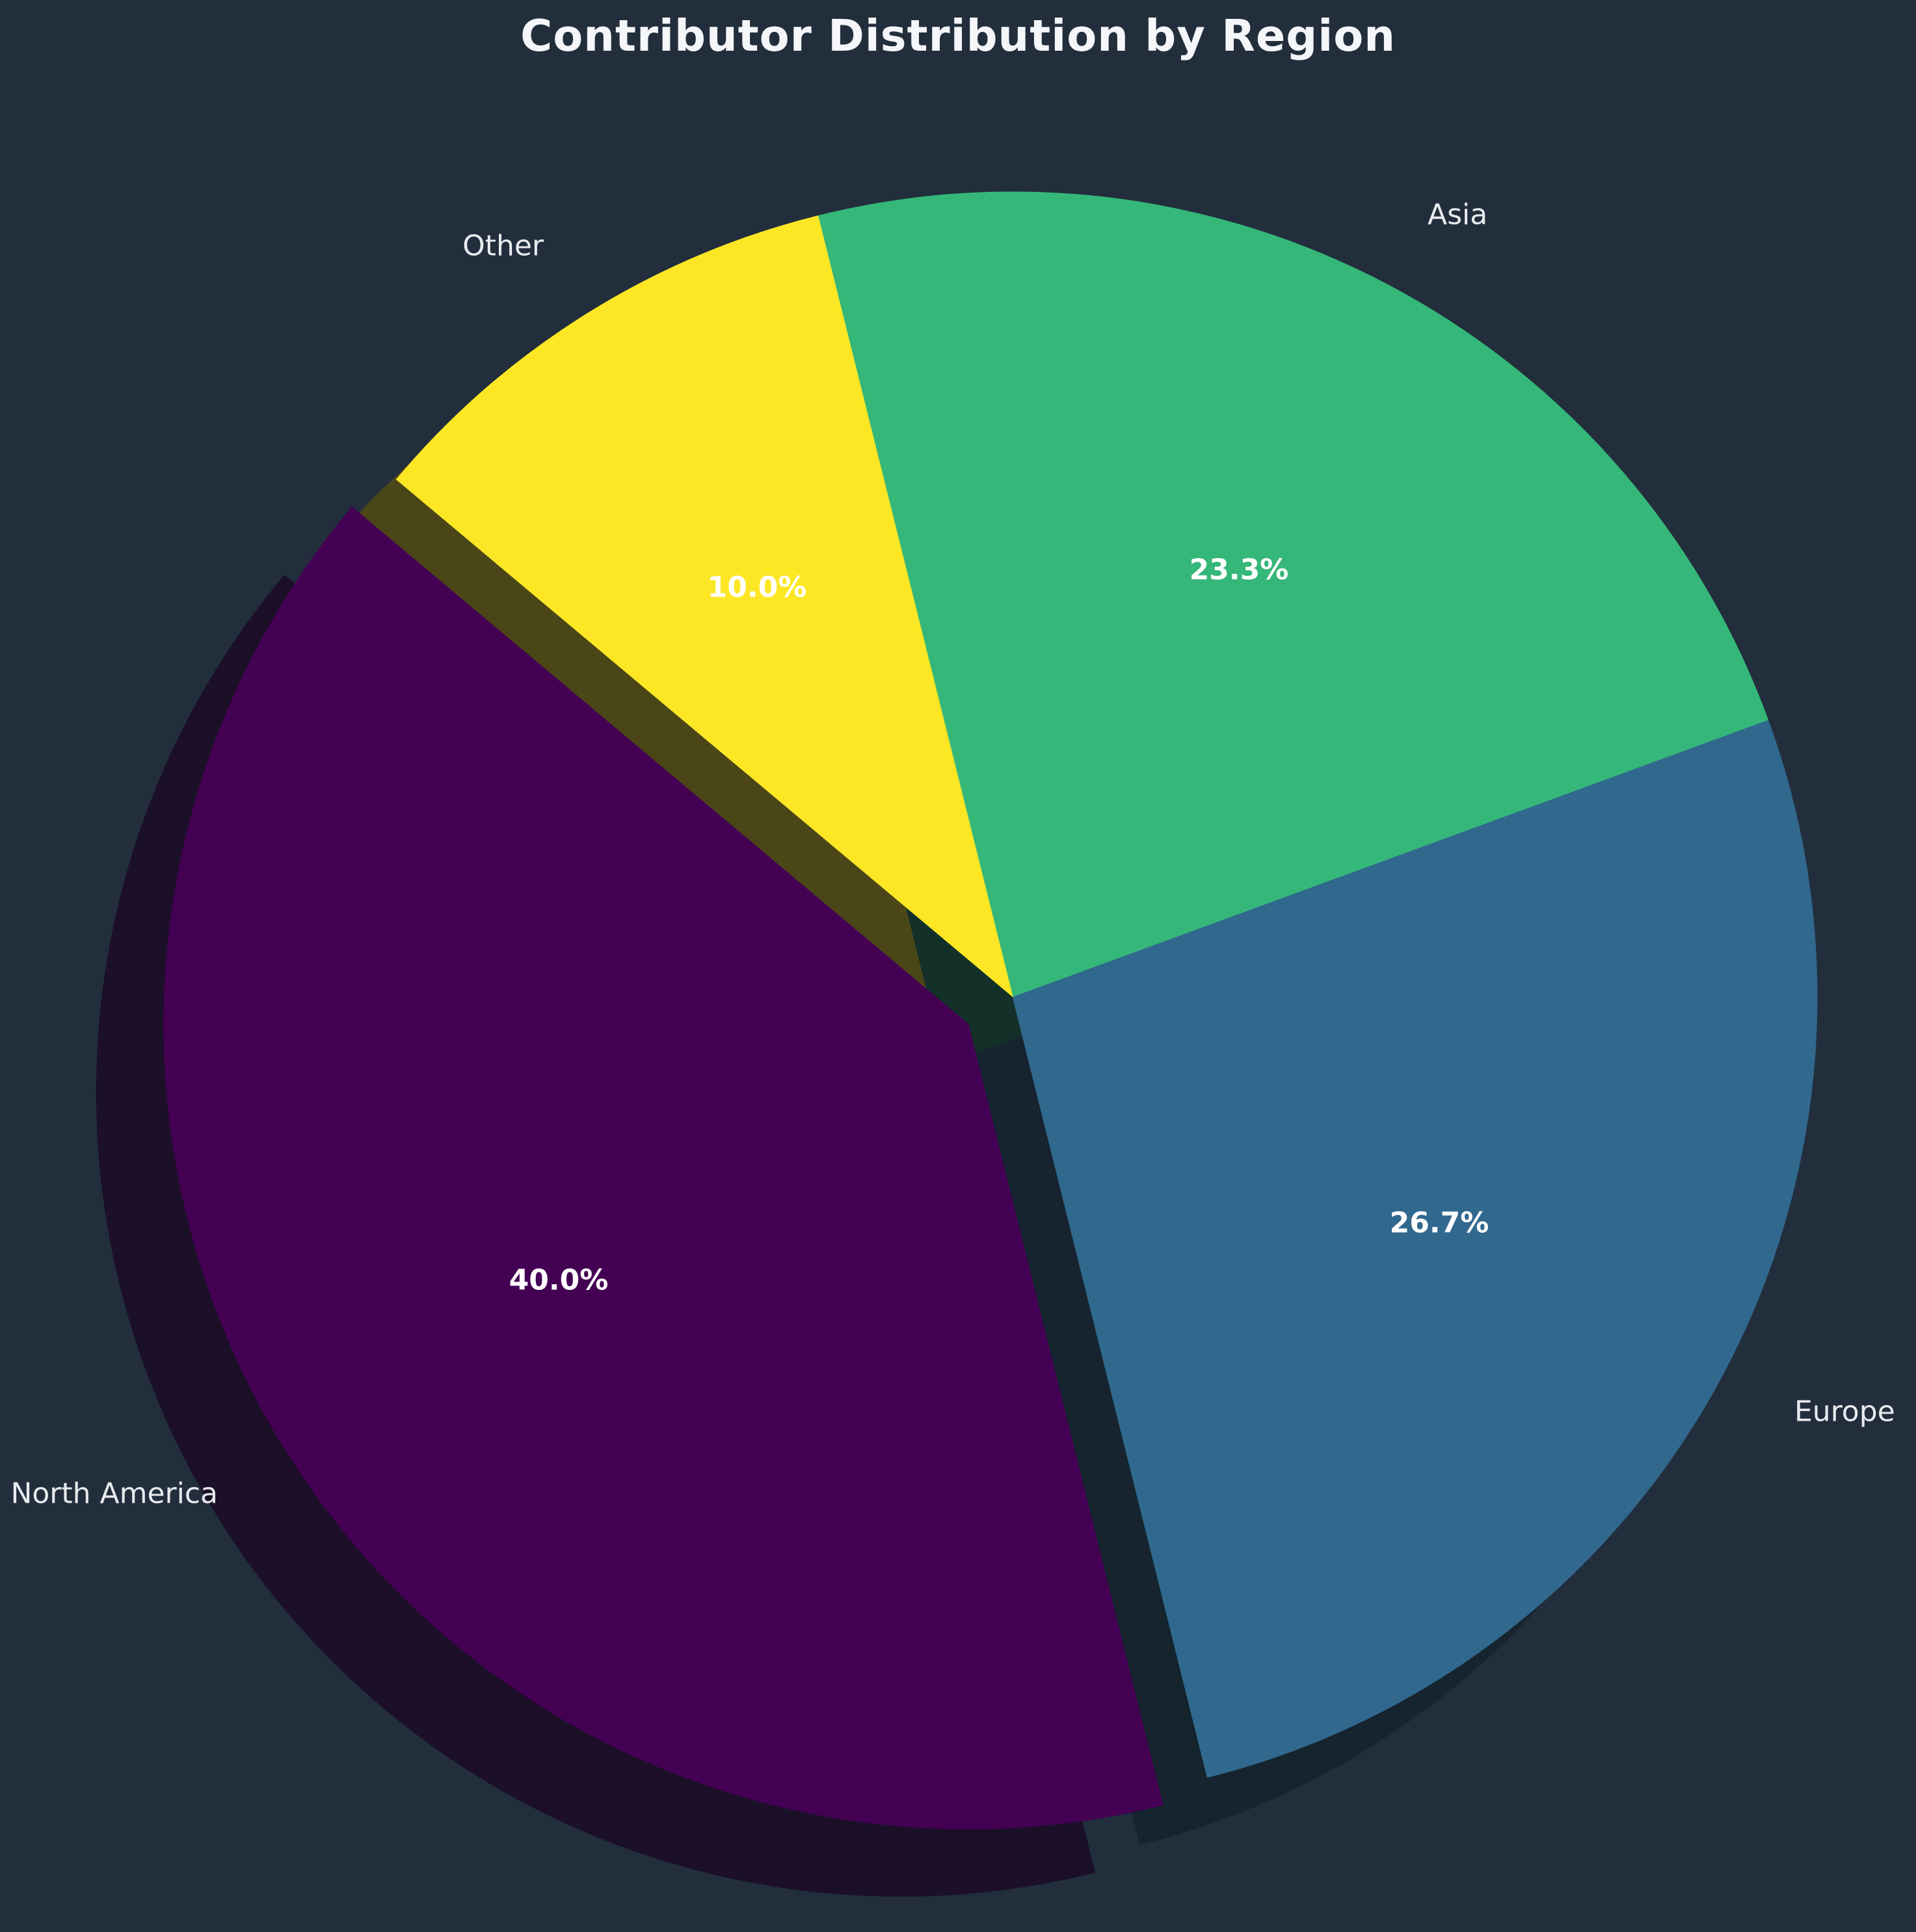 Image resolution: width=1916 pixels, height=1932 pixels. What do you see at coordinates (503, 246) in the screenshot?
I see `slice-label-other: Other` at bounding box center [503, 246].